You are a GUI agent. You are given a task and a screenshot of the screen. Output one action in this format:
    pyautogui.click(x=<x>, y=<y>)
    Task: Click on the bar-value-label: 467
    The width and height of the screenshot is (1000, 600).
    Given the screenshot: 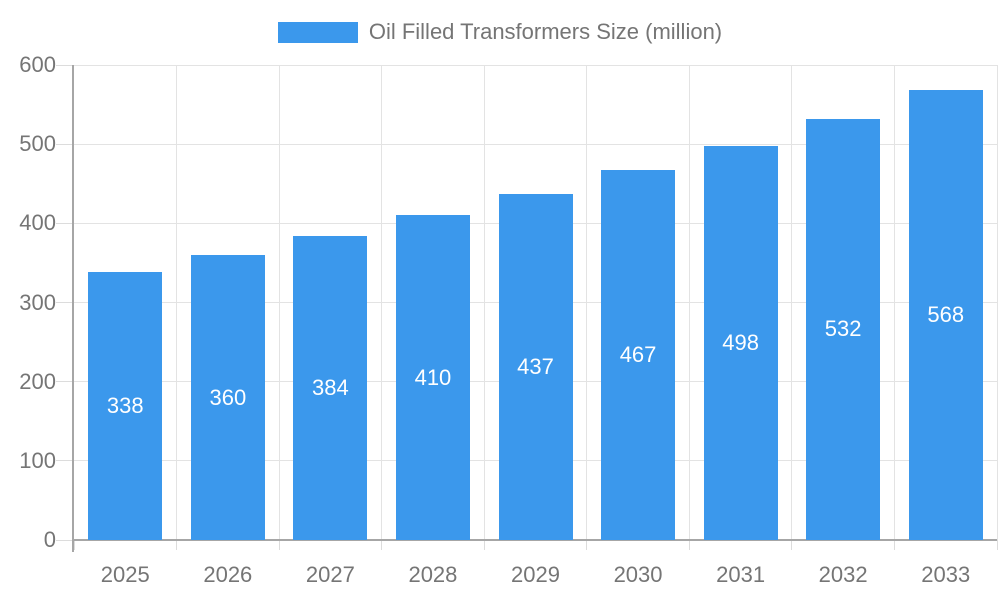 What is the action you would take?
    pyautogui.click(x=638, y=355)
    